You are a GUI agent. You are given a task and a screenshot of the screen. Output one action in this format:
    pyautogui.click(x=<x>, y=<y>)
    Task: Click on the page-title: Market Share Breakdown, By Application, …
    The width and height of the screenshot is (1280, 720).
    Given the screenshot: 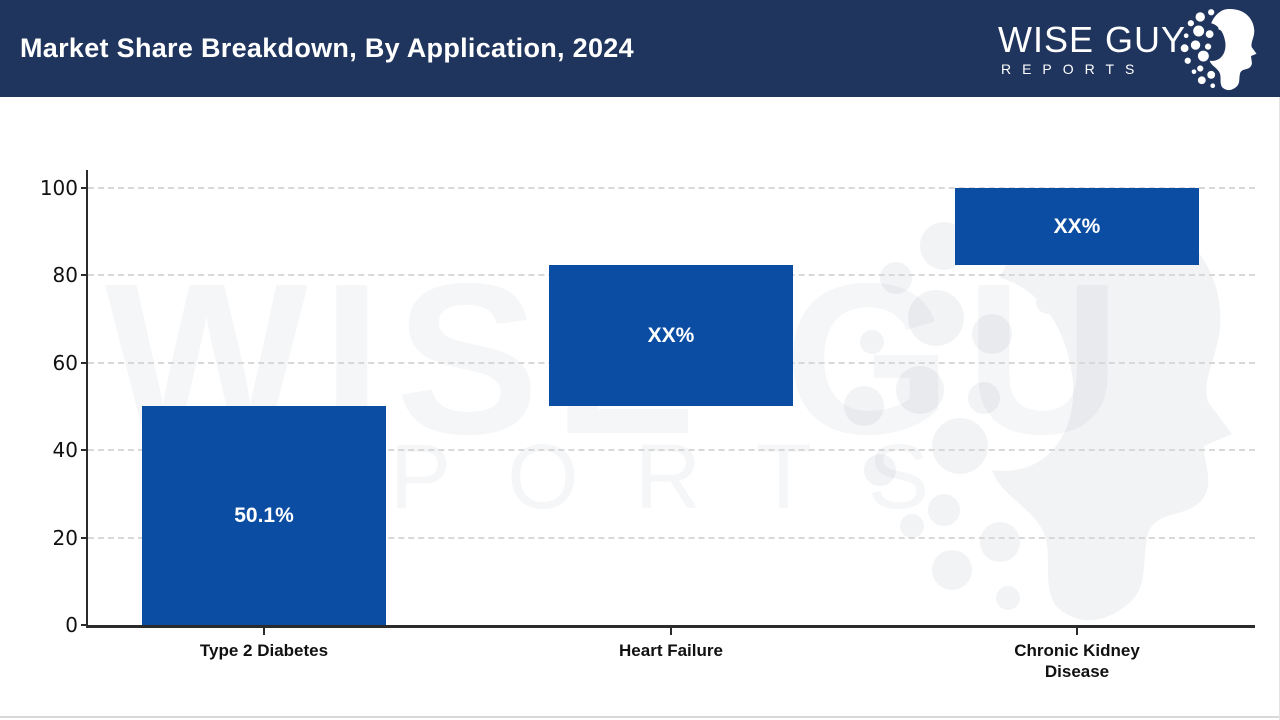 What is the action you would take?
    pyautogui.click(x=327, y=48)
    